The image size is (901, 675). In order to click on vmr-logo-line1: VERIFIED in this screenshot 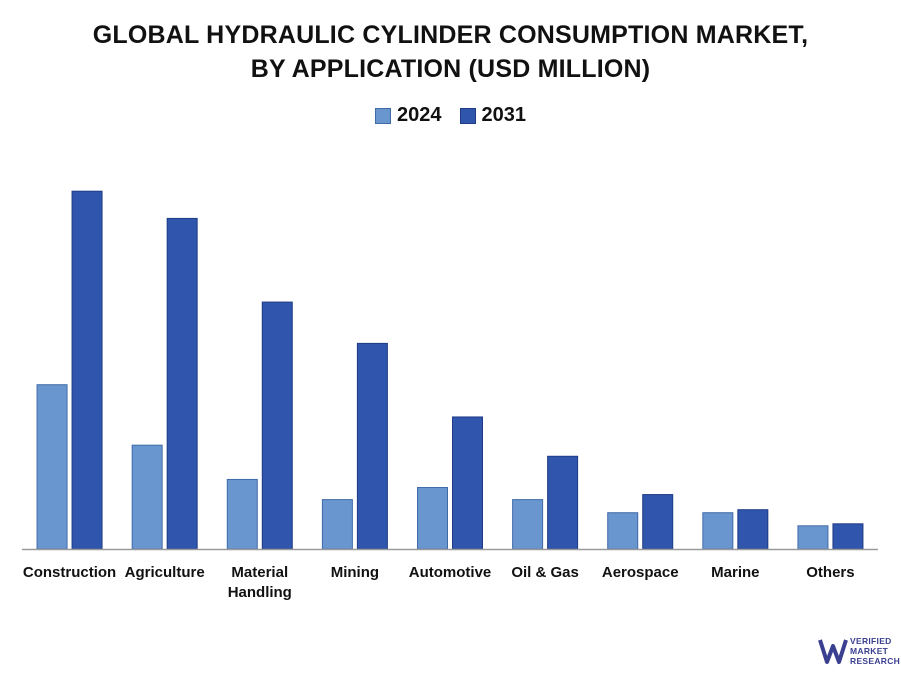, I will do `click(871, 641)`.